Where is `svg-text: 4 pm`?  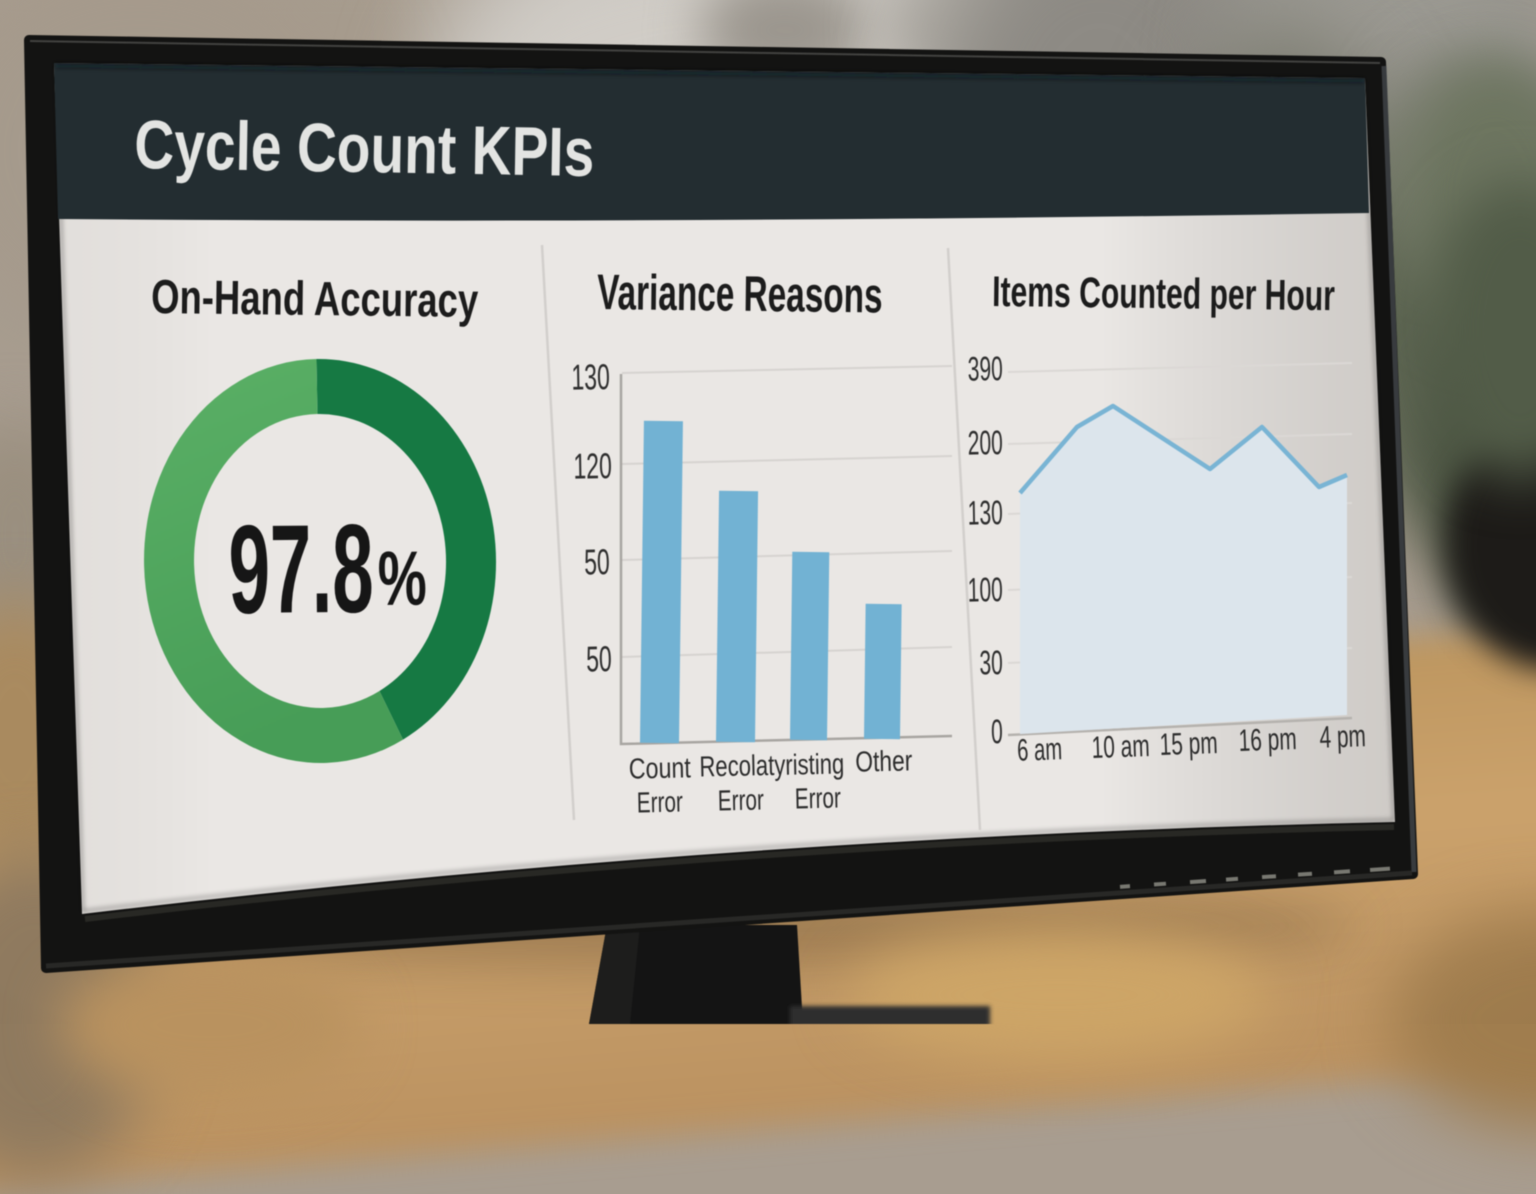 svg-text: 4 pm is located at coordinates (1343, 736).